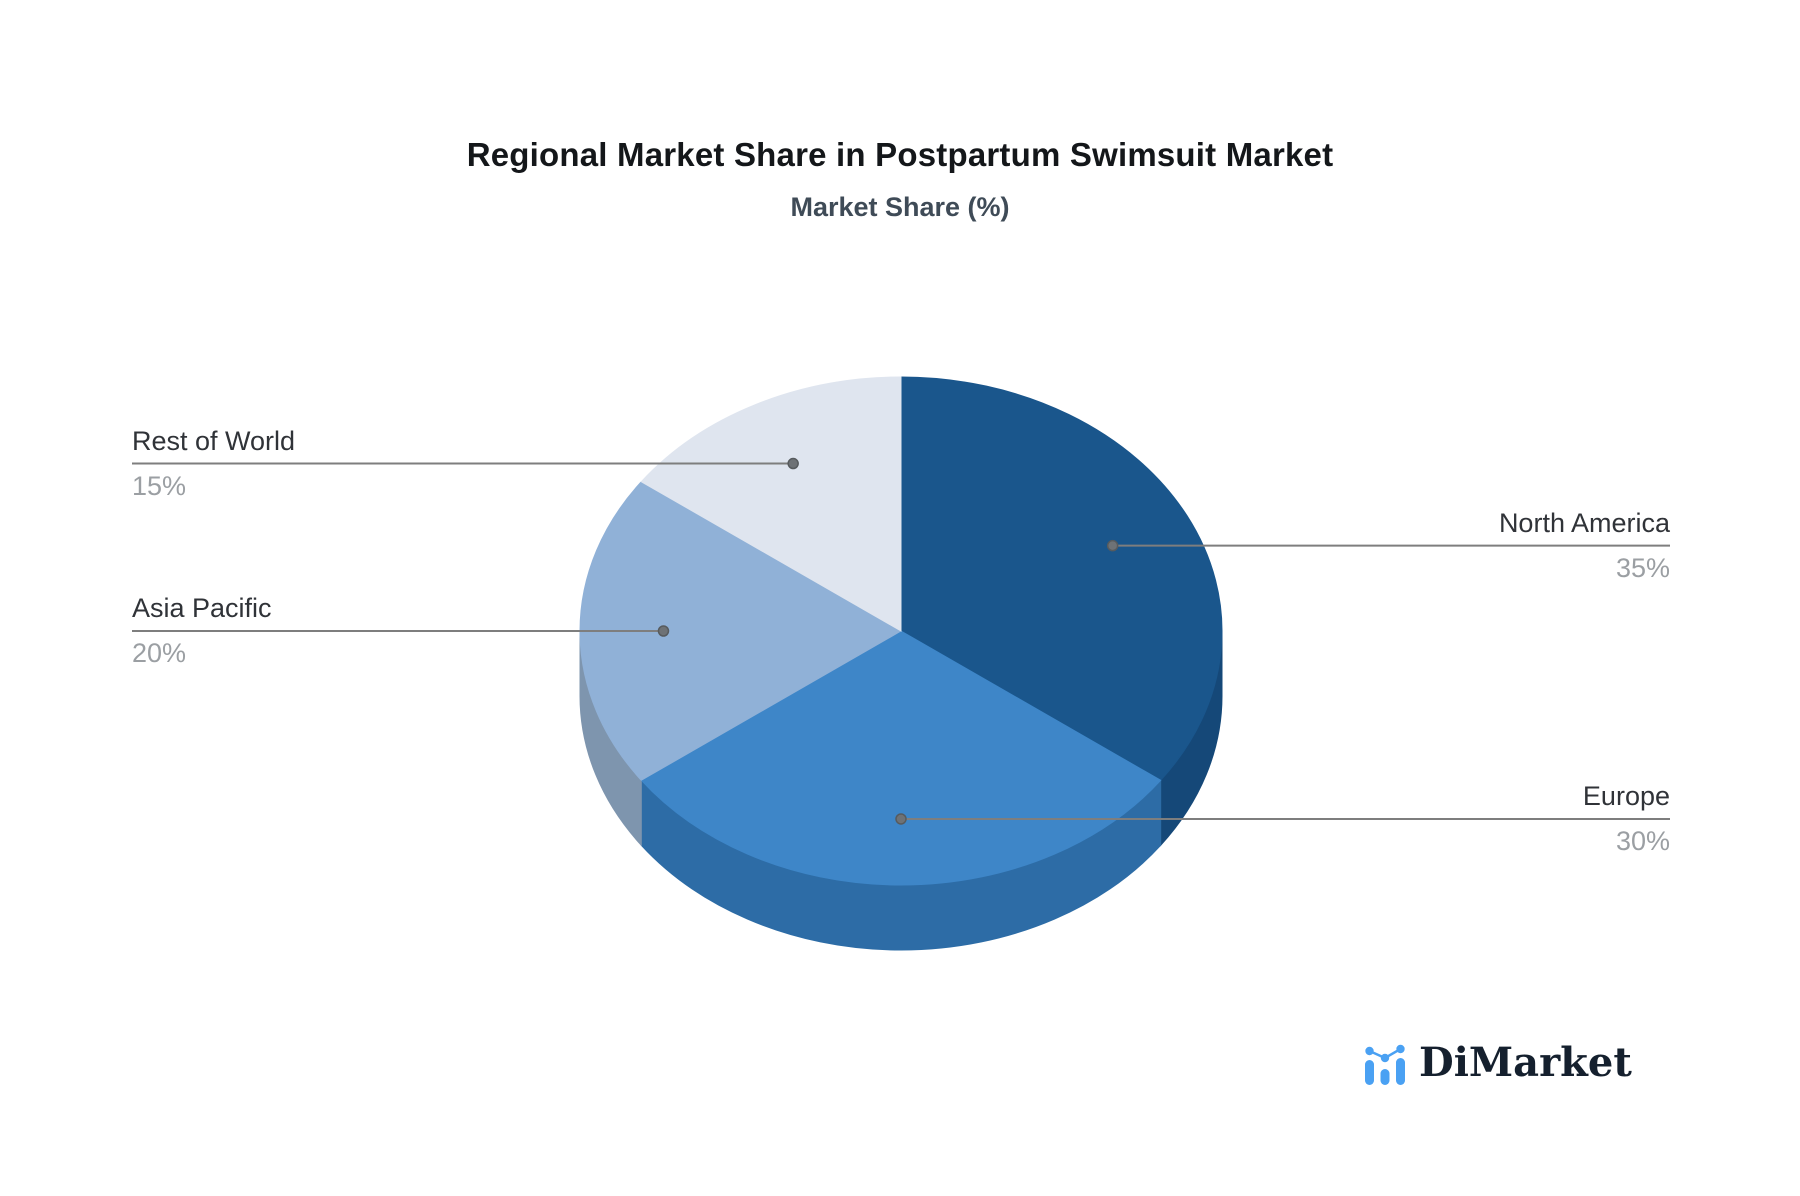 The height and width of the screenshot is (1196, 1800). What do you see at coordinates (1061, 578) in the screenshot?
I see `pie-slice-north-america` at bounding box center [1061, 578].